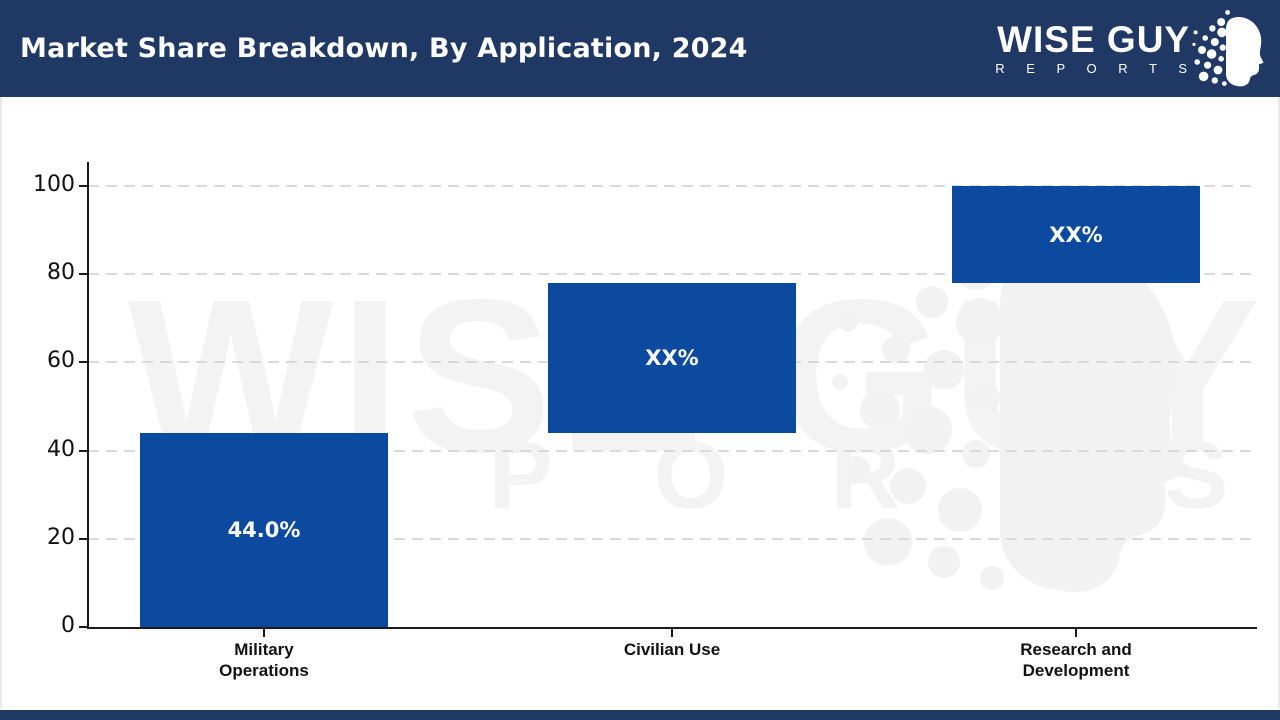  Describe the element at coordinates (61, 361) in the screenshot. I see `y-tick-label: 60` at that location.